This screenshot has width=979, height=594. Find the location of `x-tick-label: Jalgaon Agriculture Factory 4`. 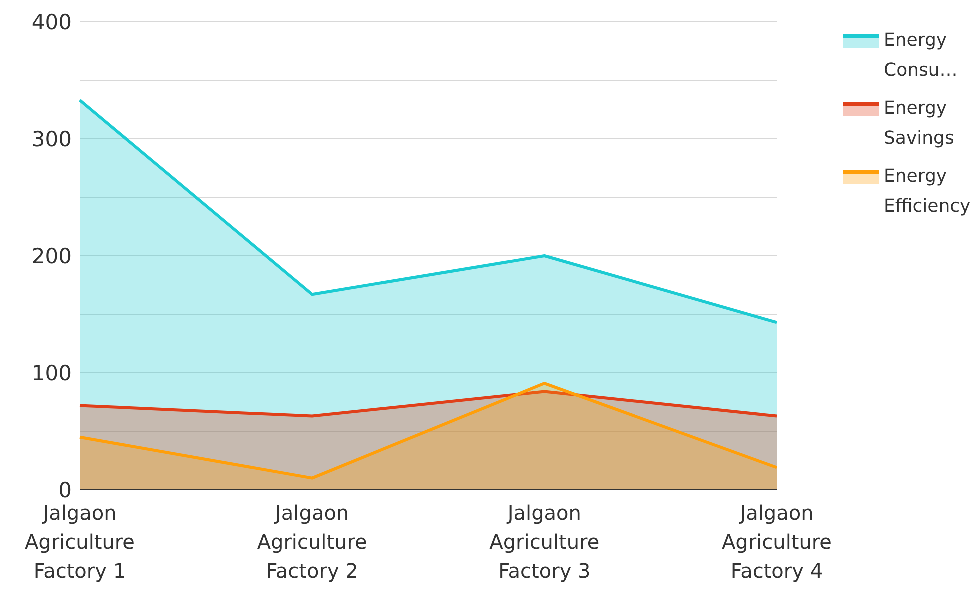

x-tick-label: Jalgaon Agriculture Factory 4 is located at coordinates (777, 542).